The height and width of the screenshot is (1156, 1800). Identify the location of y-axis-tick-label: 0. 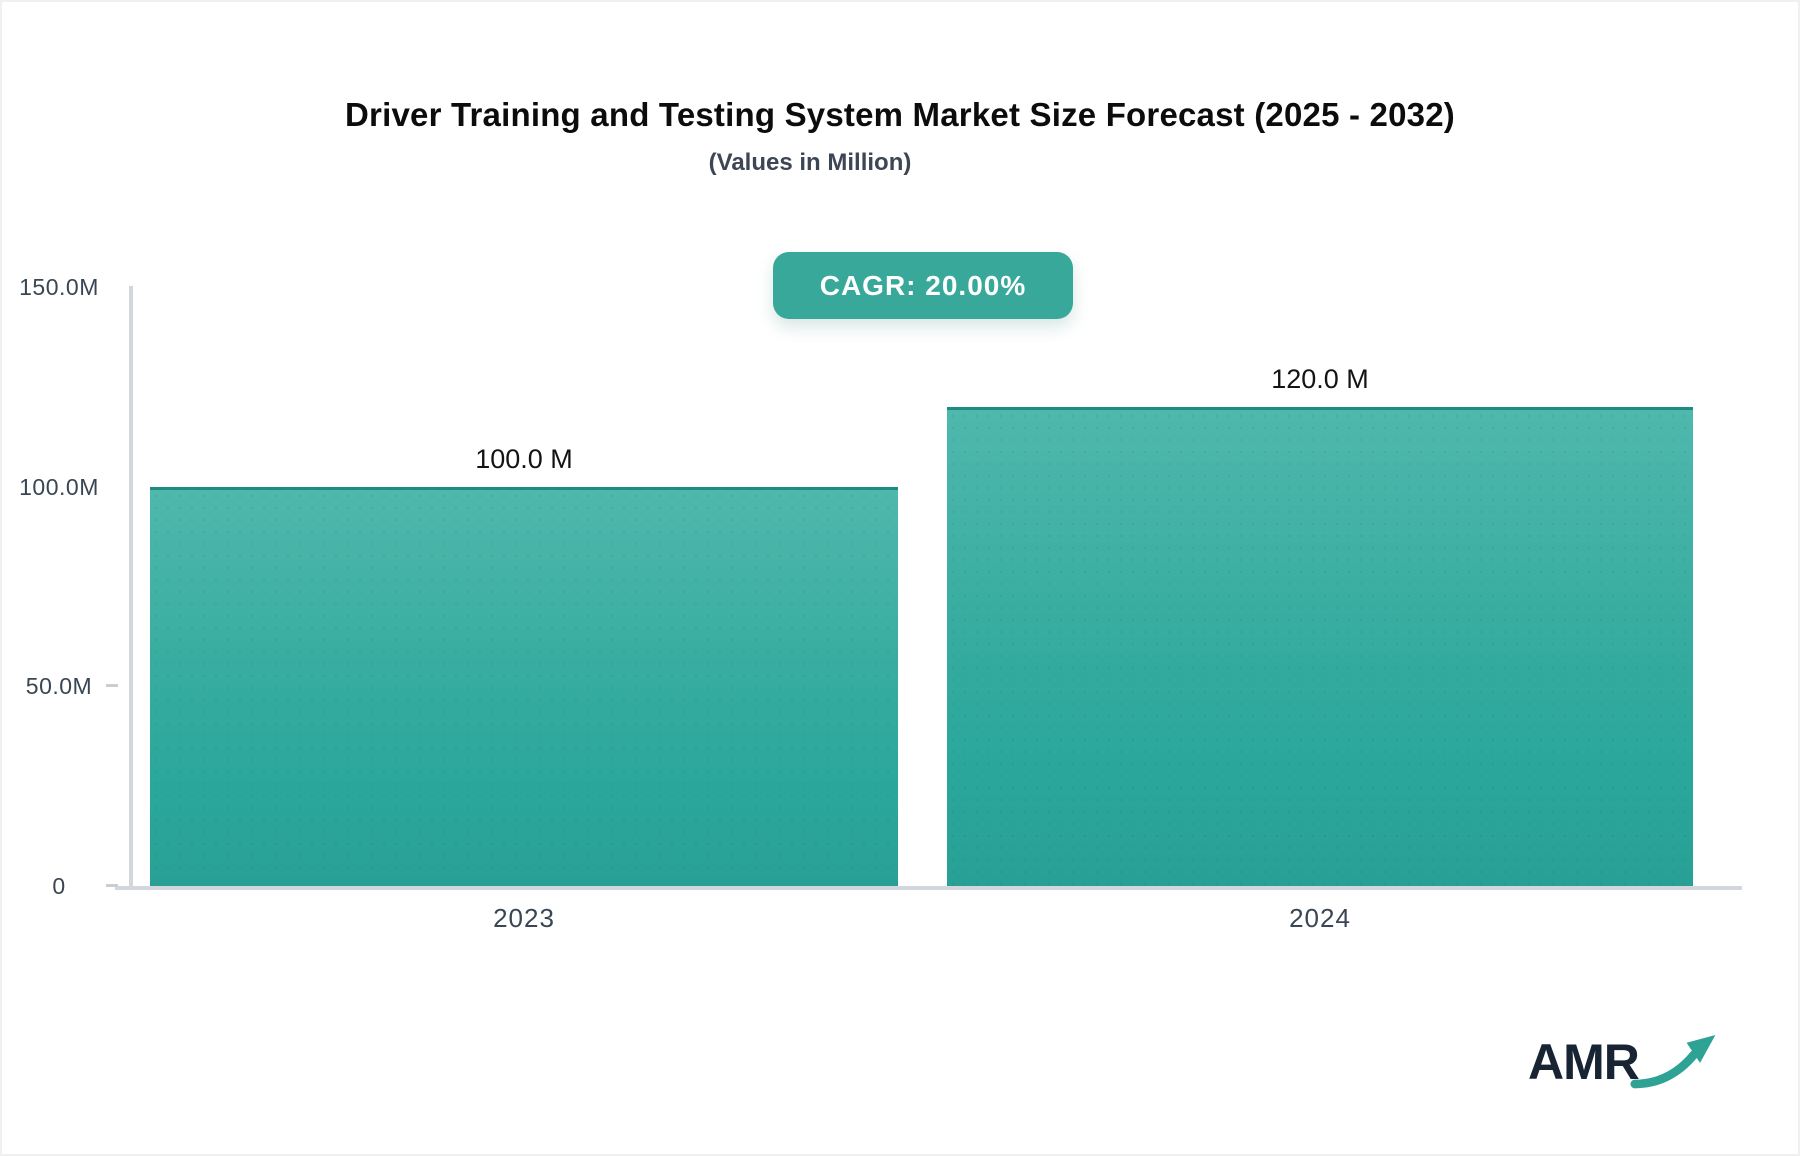
(59, 886).